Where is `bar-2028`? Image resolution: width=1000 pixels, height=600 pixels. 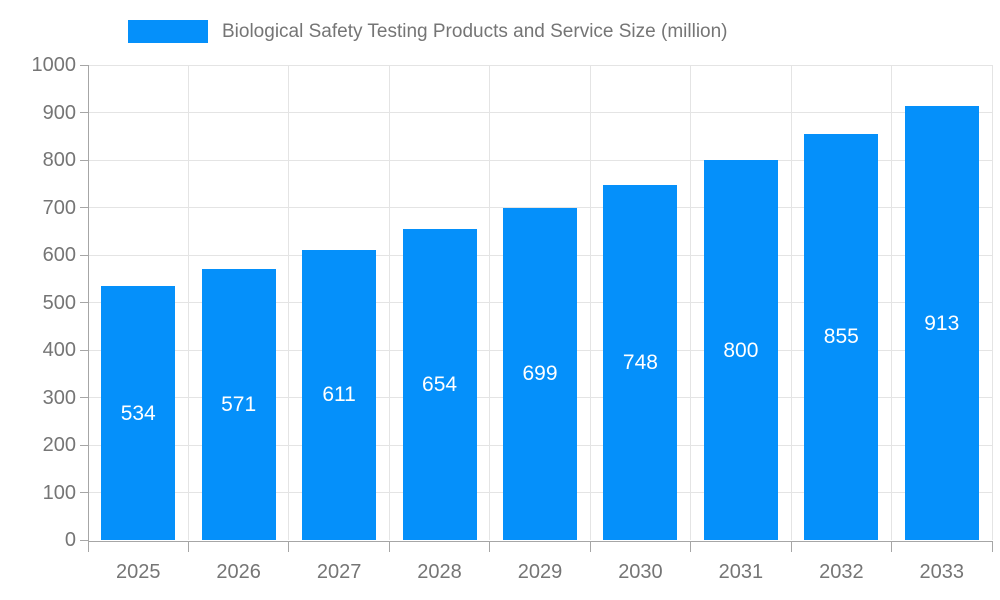
bar-2028 is located at coordinates (439, 384).